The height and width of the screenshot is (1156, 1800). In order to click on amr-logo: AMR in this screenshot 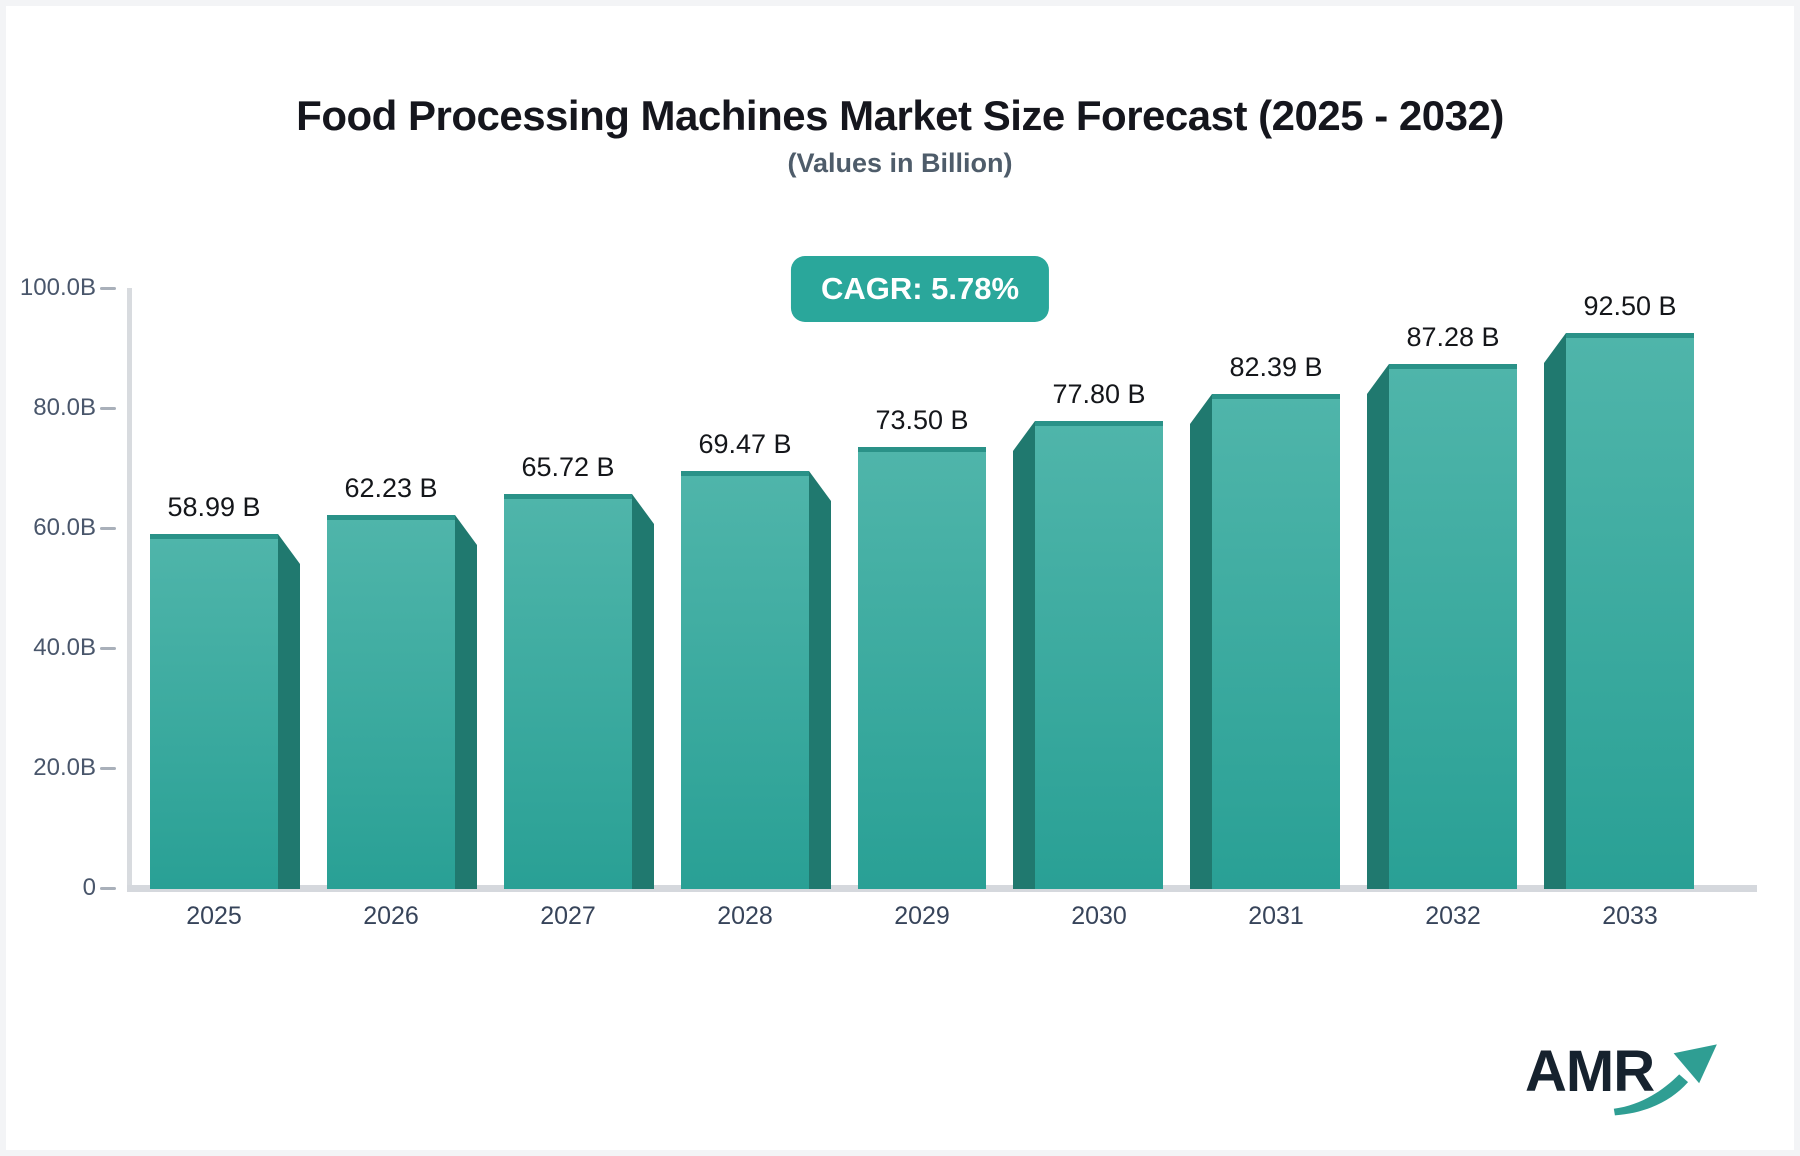, I will do `click(1625, 1085)`.